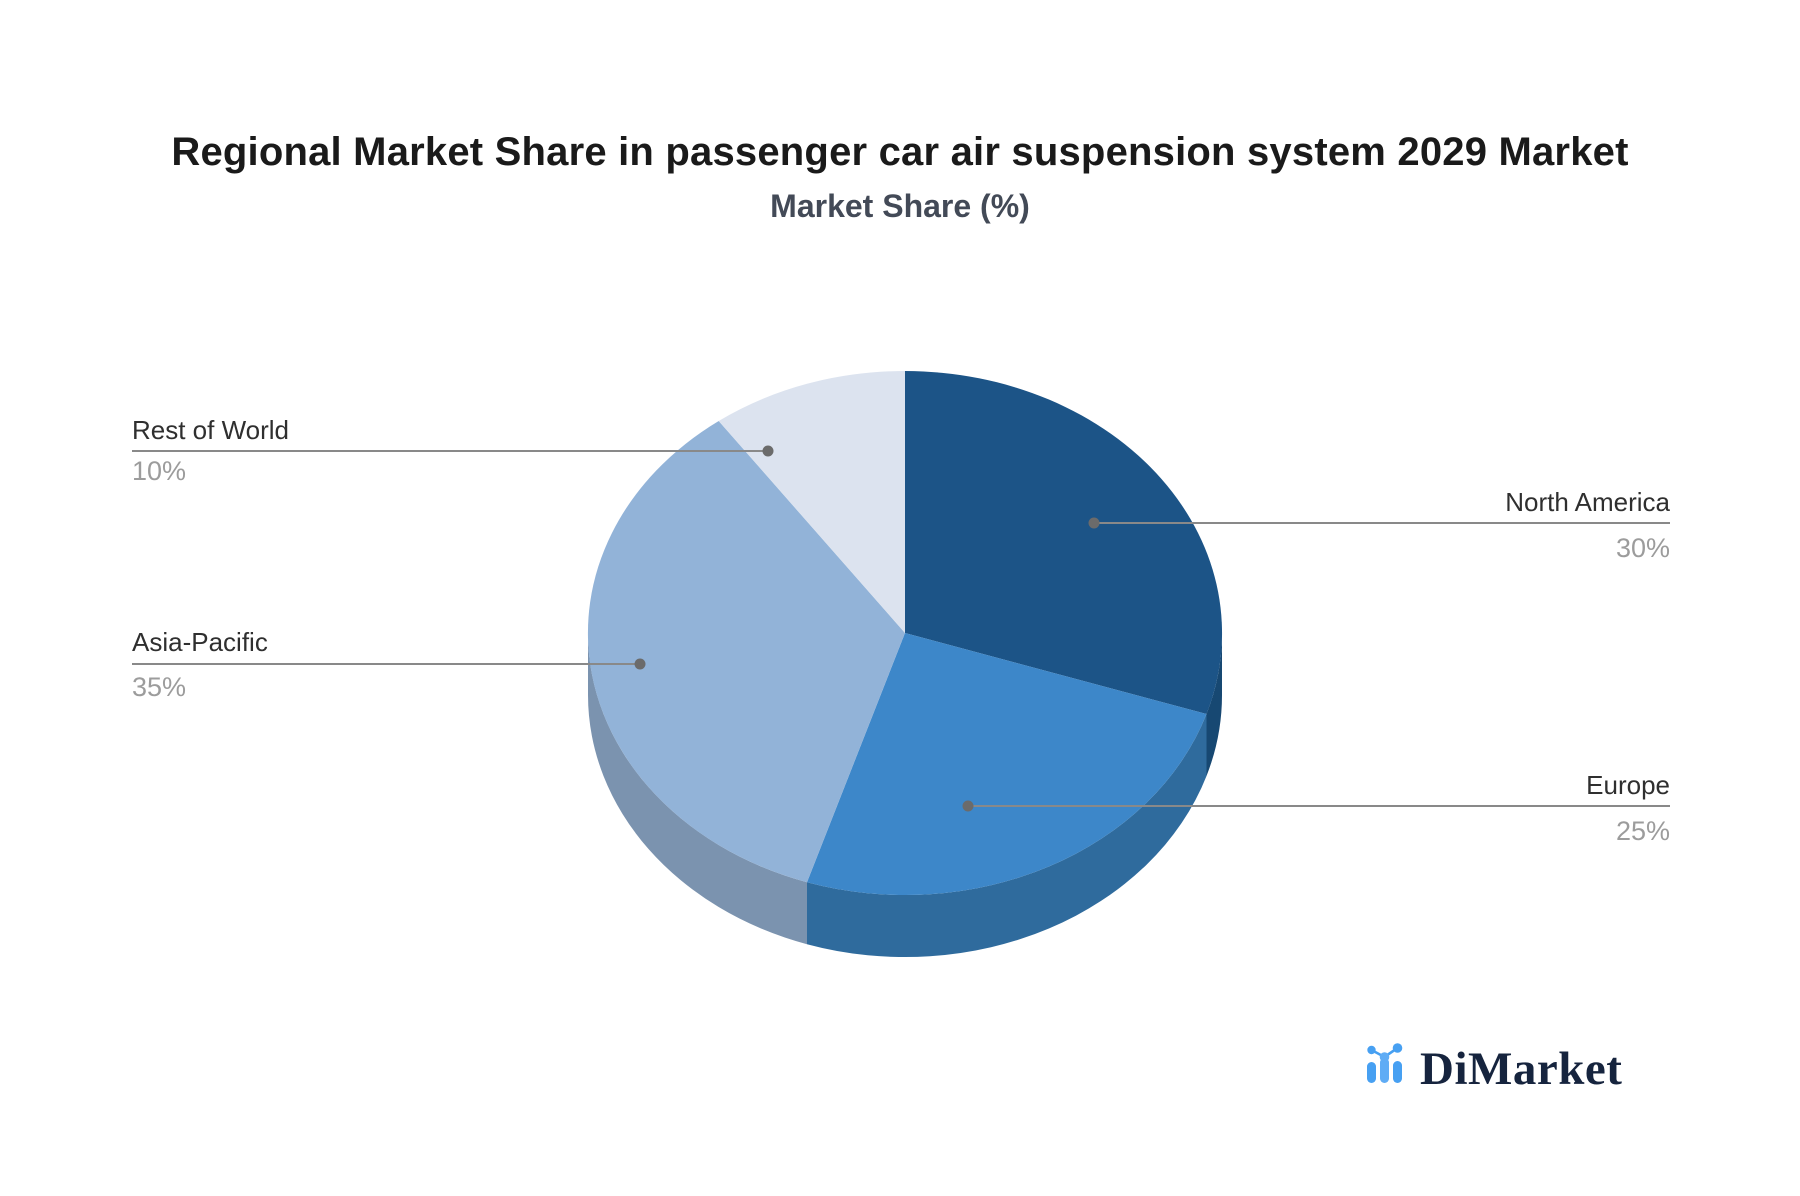  What do you see at coordinates (1094, 523) in the screenshot?
I see `leader-dot-north-america` at bounding box center [1094, 523].